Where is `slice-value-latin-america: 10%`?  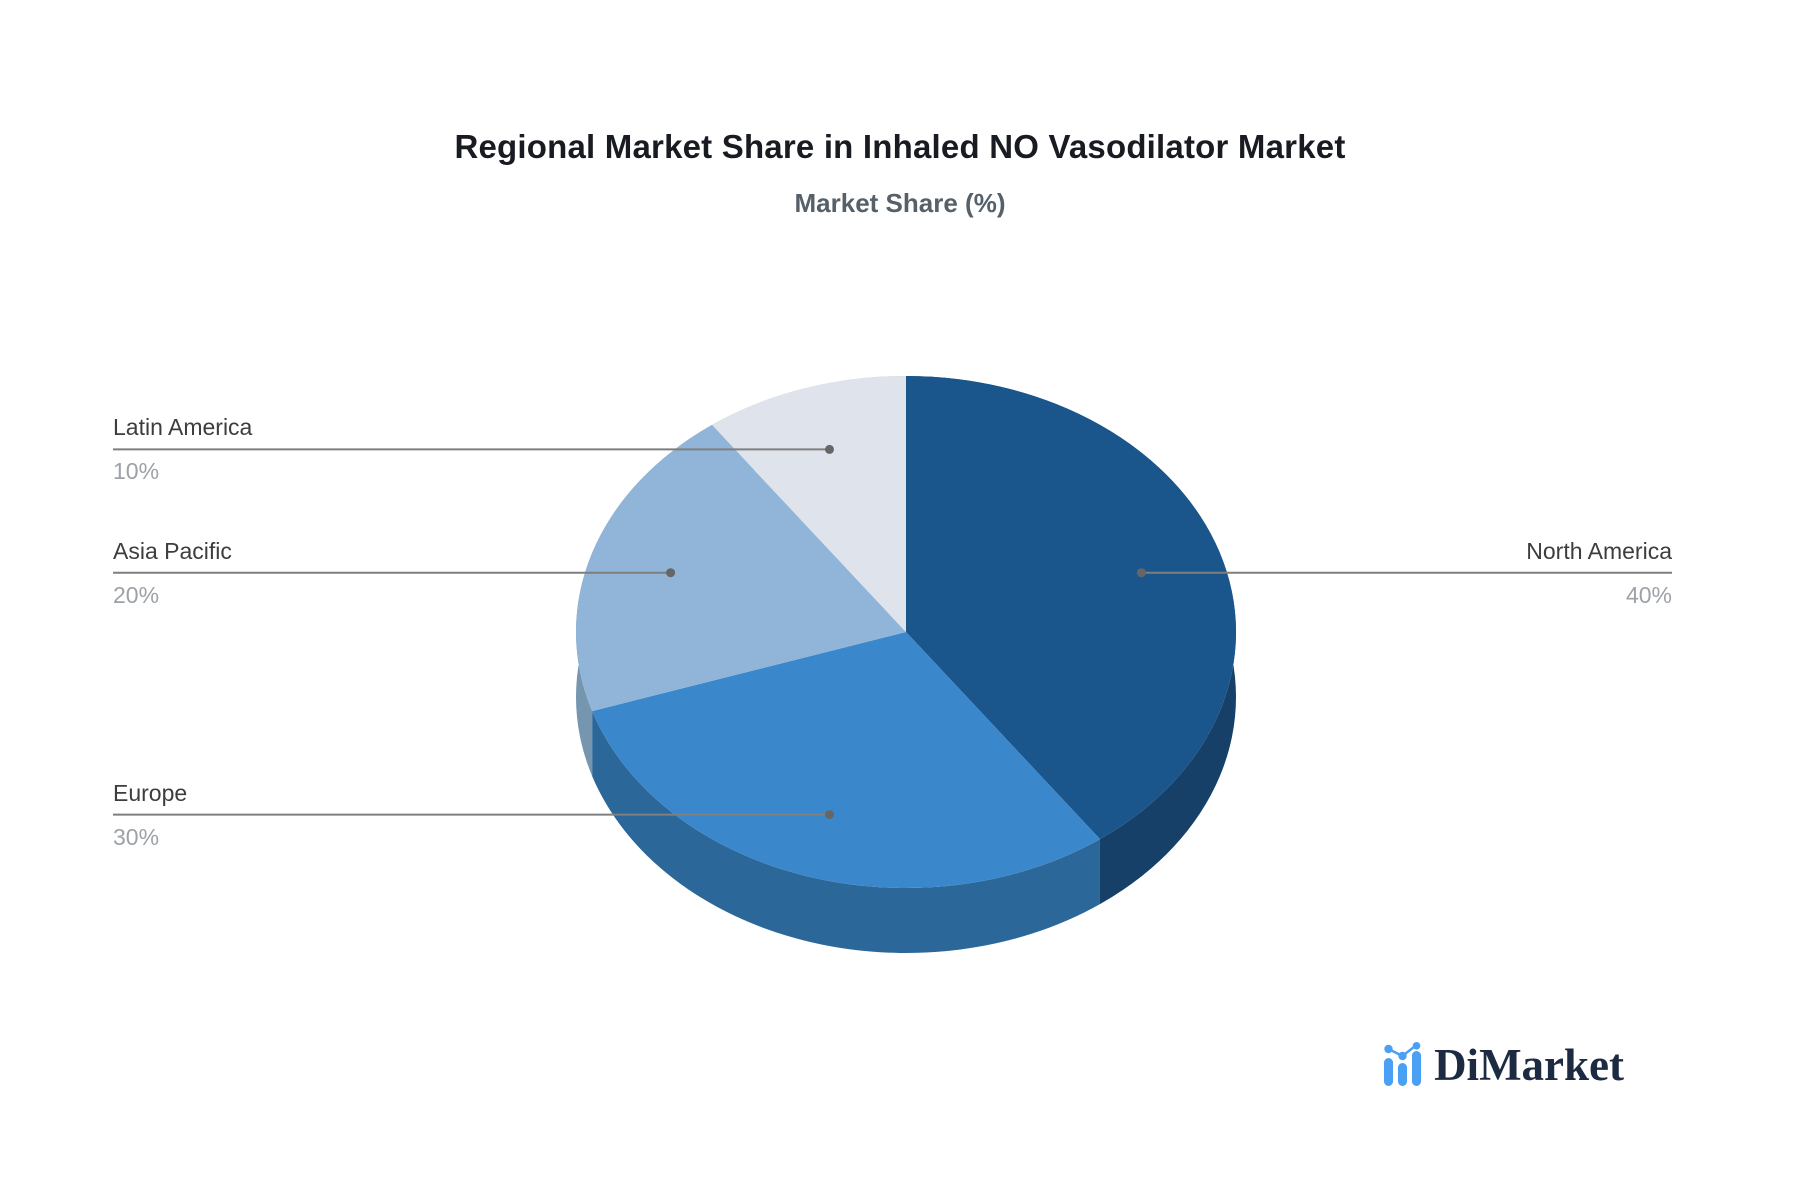 slice-value-latin-america: 10% is located at coordinates (136, 471).